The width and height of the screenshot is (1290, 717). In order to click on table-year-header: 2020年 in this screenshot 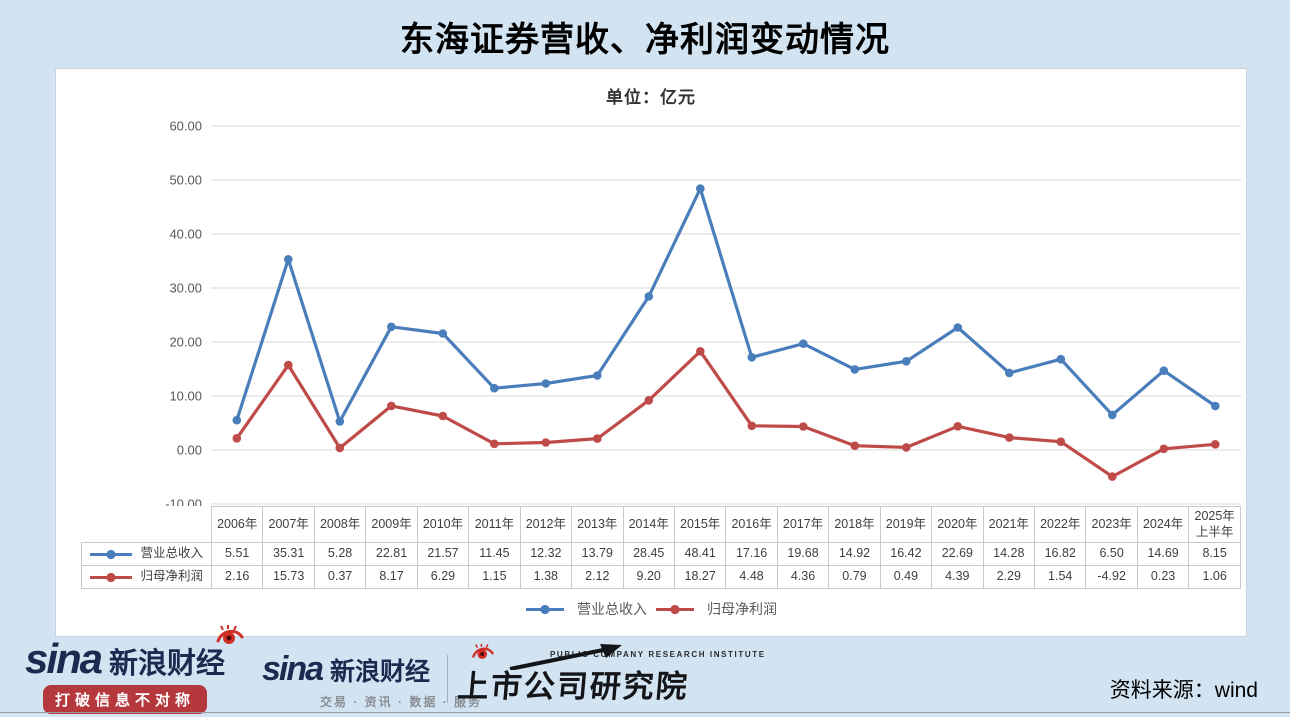, I will do `click(957, 524)`.